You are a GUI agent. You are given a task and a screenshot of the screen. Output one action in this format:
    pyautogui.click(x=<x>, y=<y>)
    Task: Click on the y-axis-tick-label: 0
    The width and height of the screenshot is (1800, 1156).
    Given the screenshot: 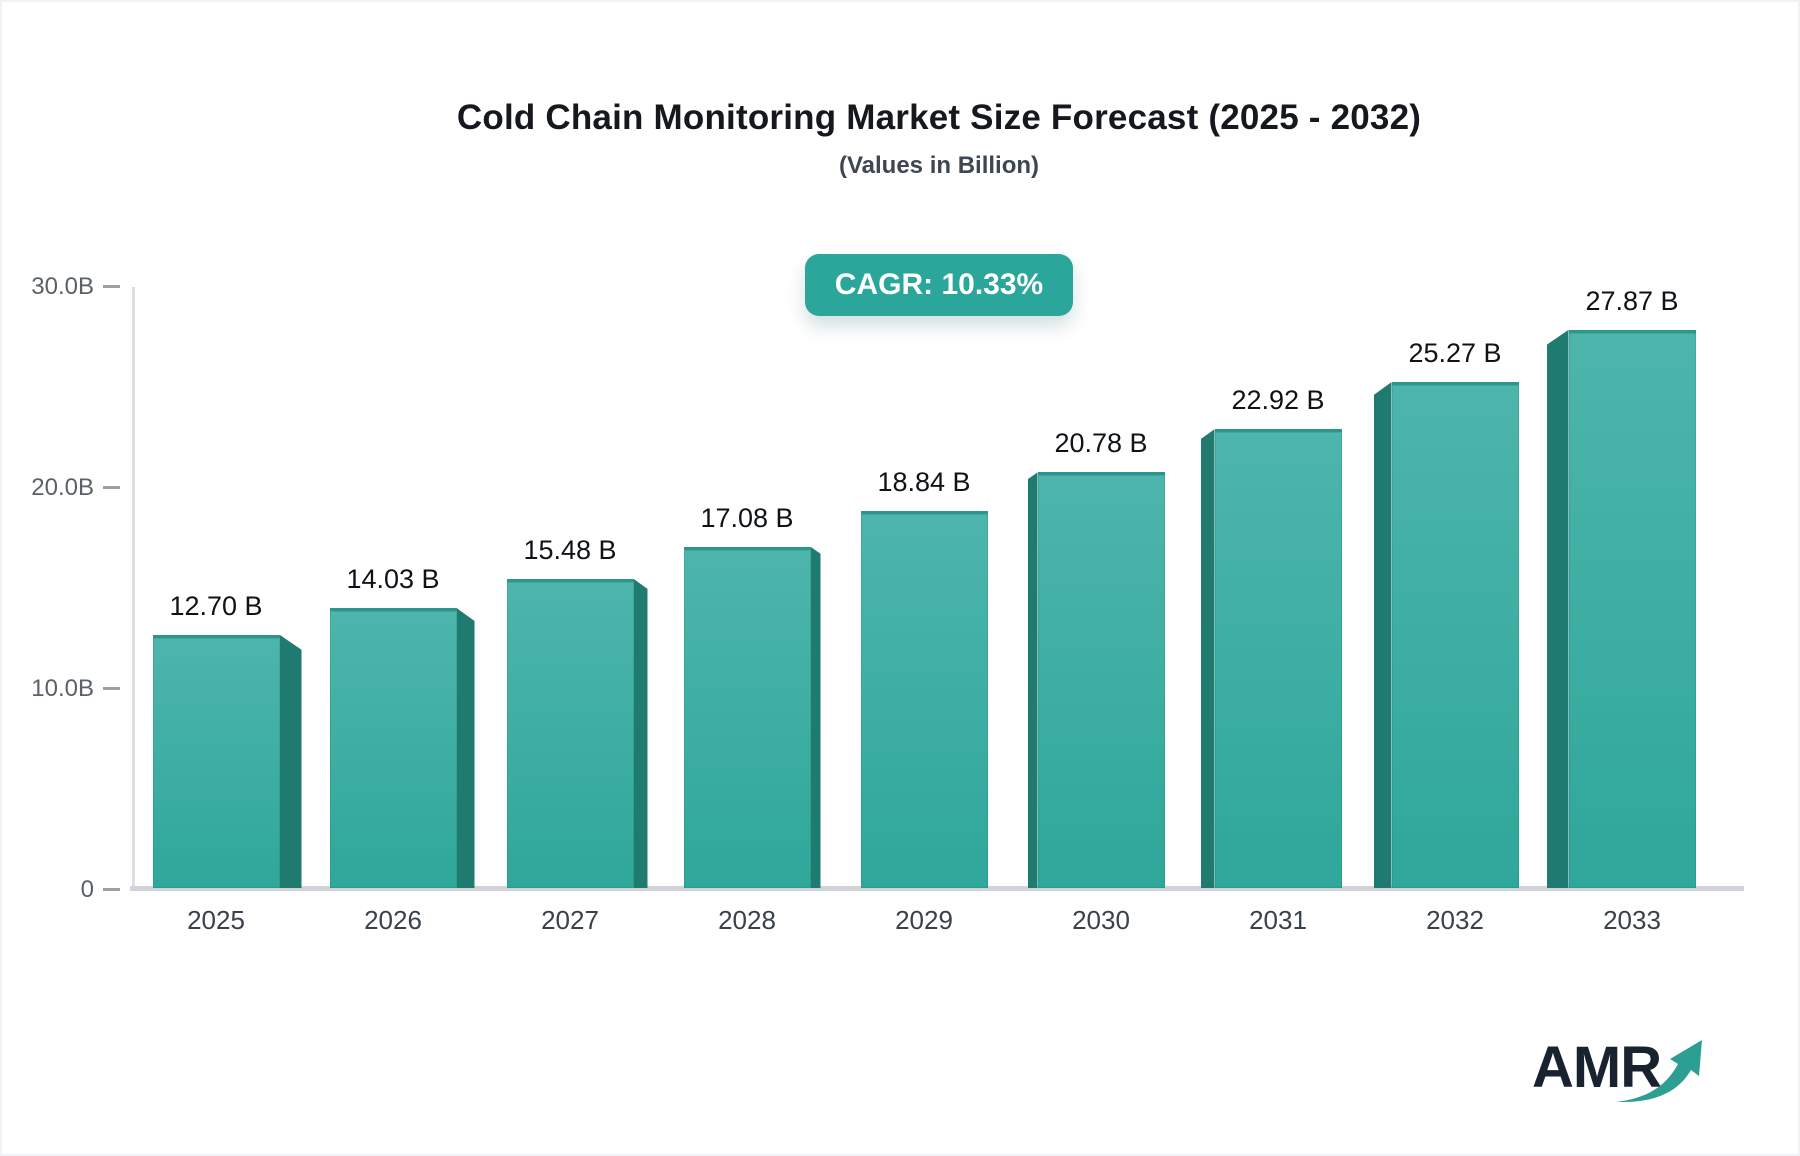 What is the action you would take?
    pyautogui.click(x=87, y=889)
    